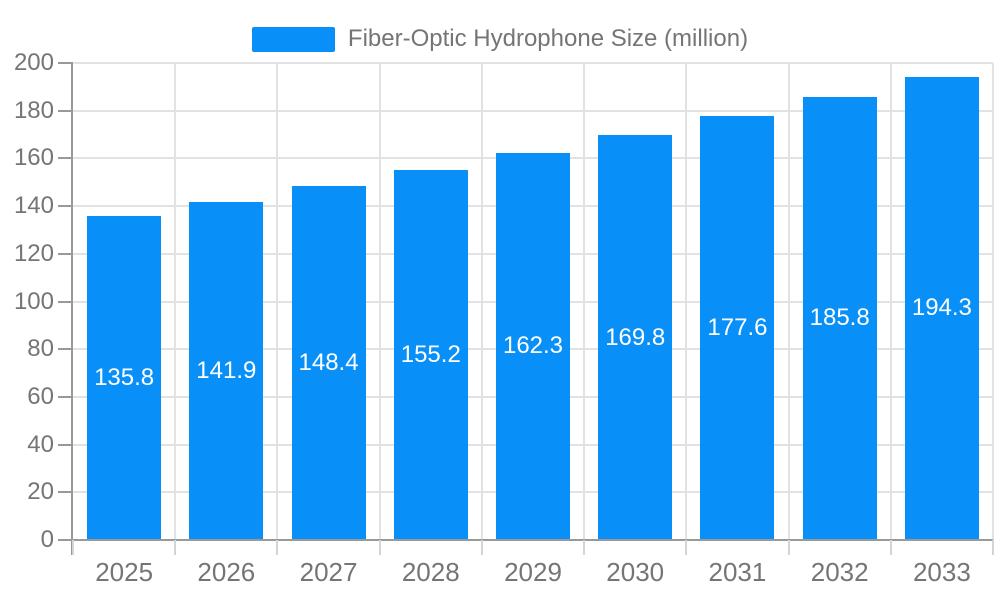  I want to click on y-tick-label: 20, so click(40, 492).